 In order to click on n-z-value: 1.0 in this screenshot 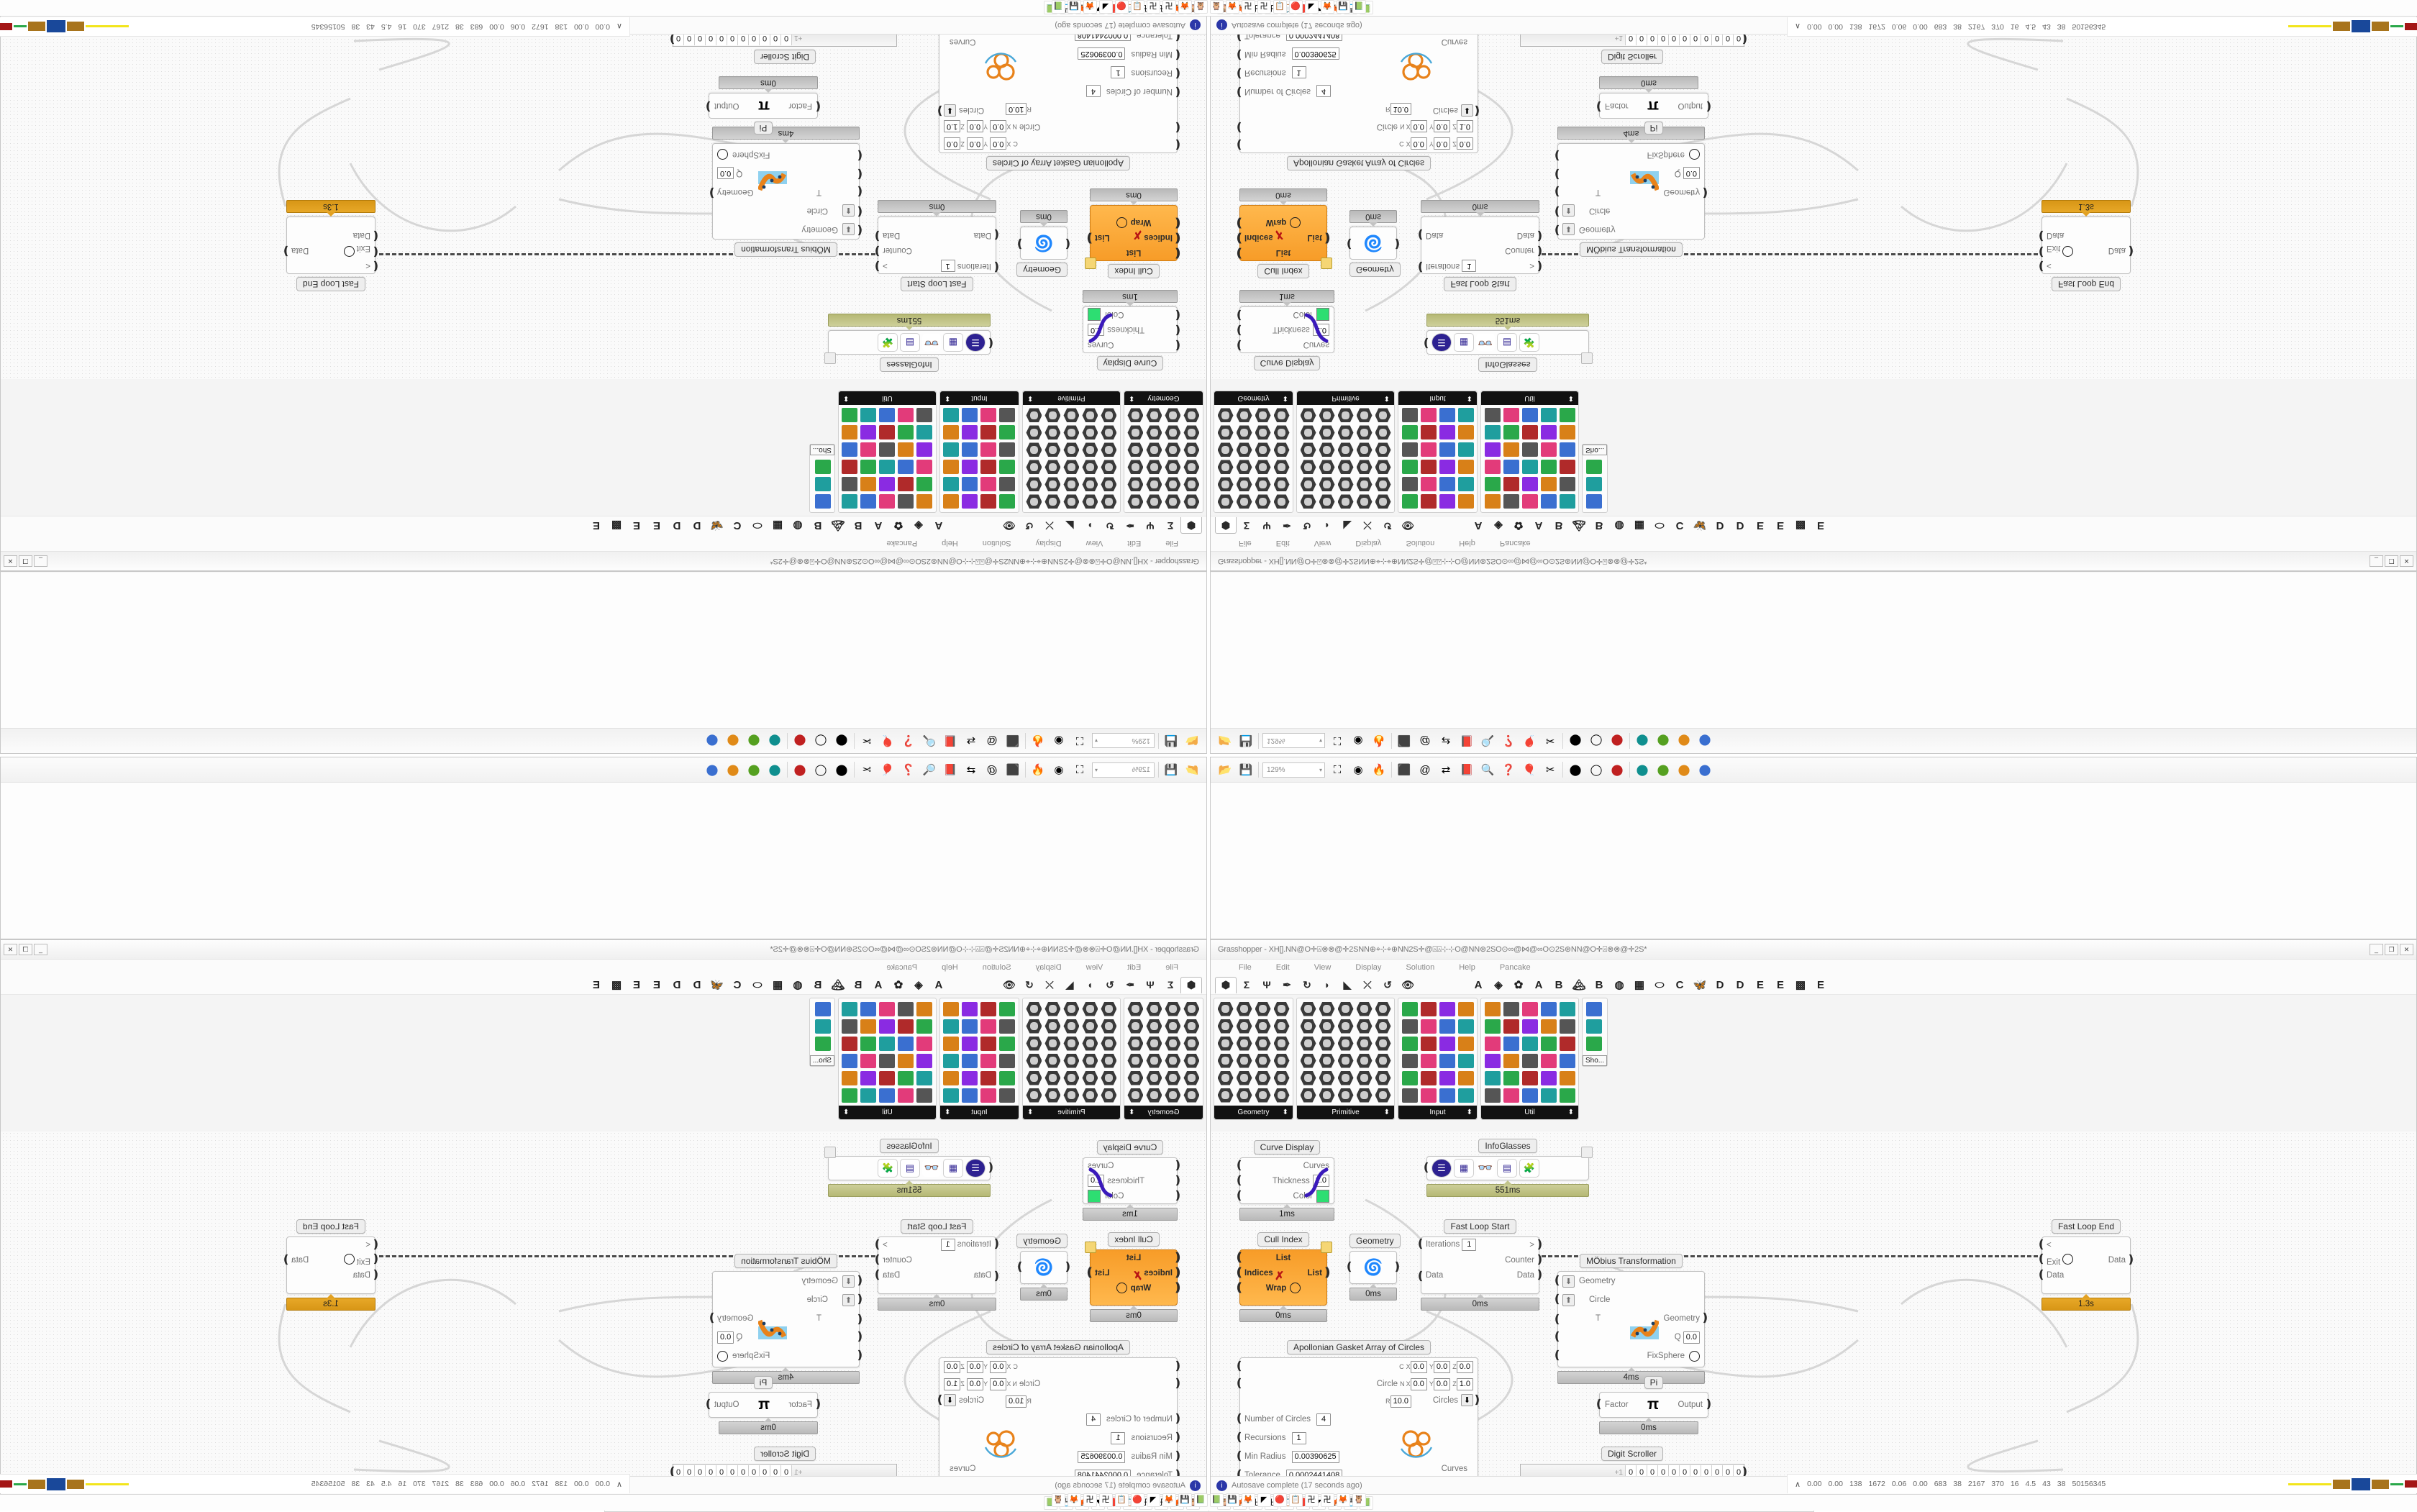, I will do `click(953, 126)`.